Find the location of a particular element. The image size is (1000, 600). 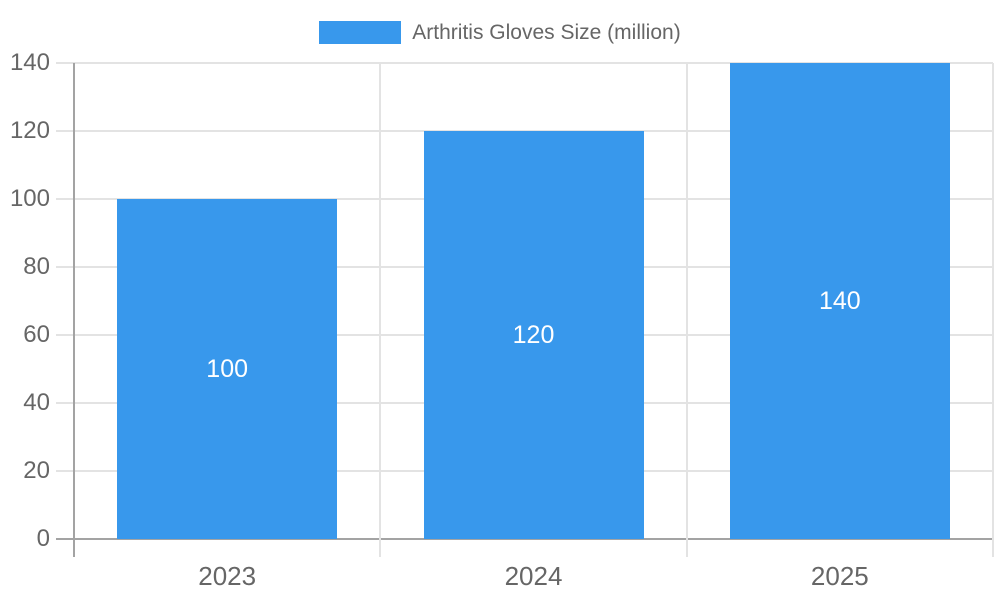

x-axis-tick-label: 2025 is located at coordinates (839, 576).